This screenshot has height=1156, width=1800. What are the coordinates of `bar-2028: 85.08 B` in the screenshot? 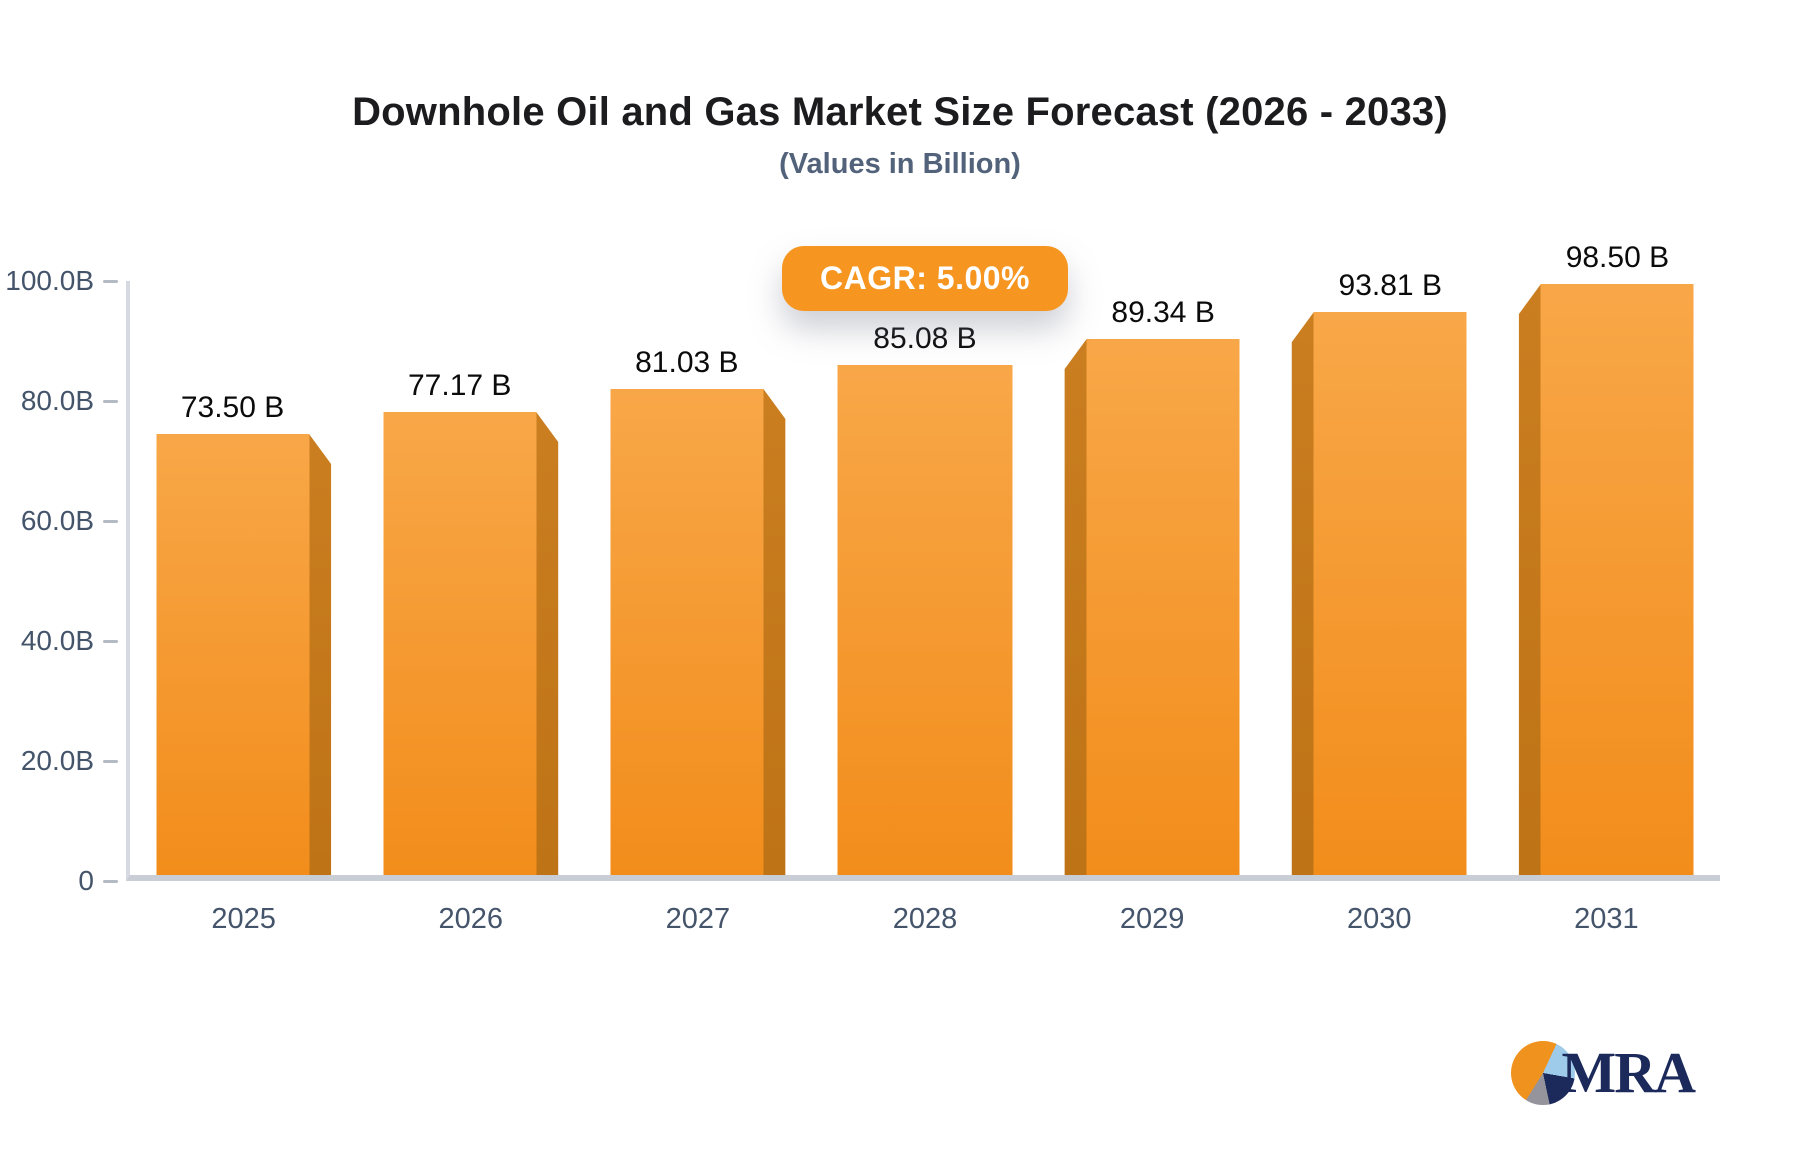 It's located at (925, 598).